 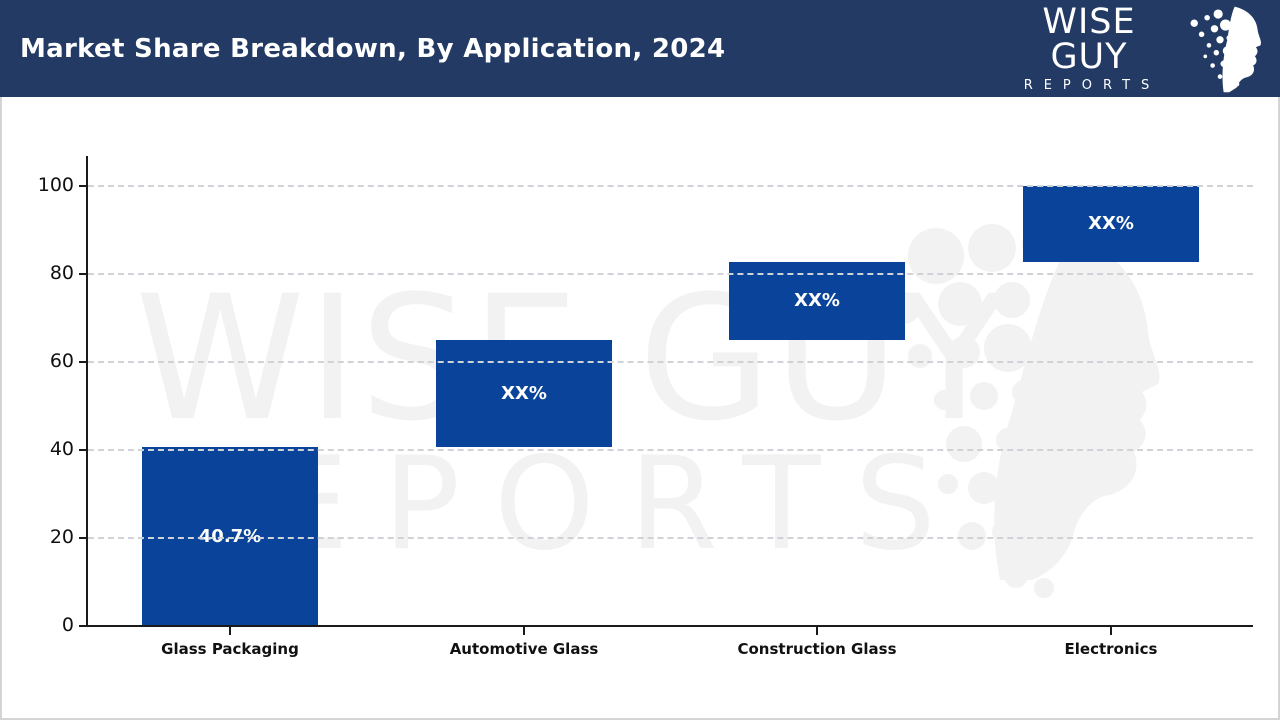 I want to click on bar-value-label-automotive-glass: XX%, so click(x=524, y=393).